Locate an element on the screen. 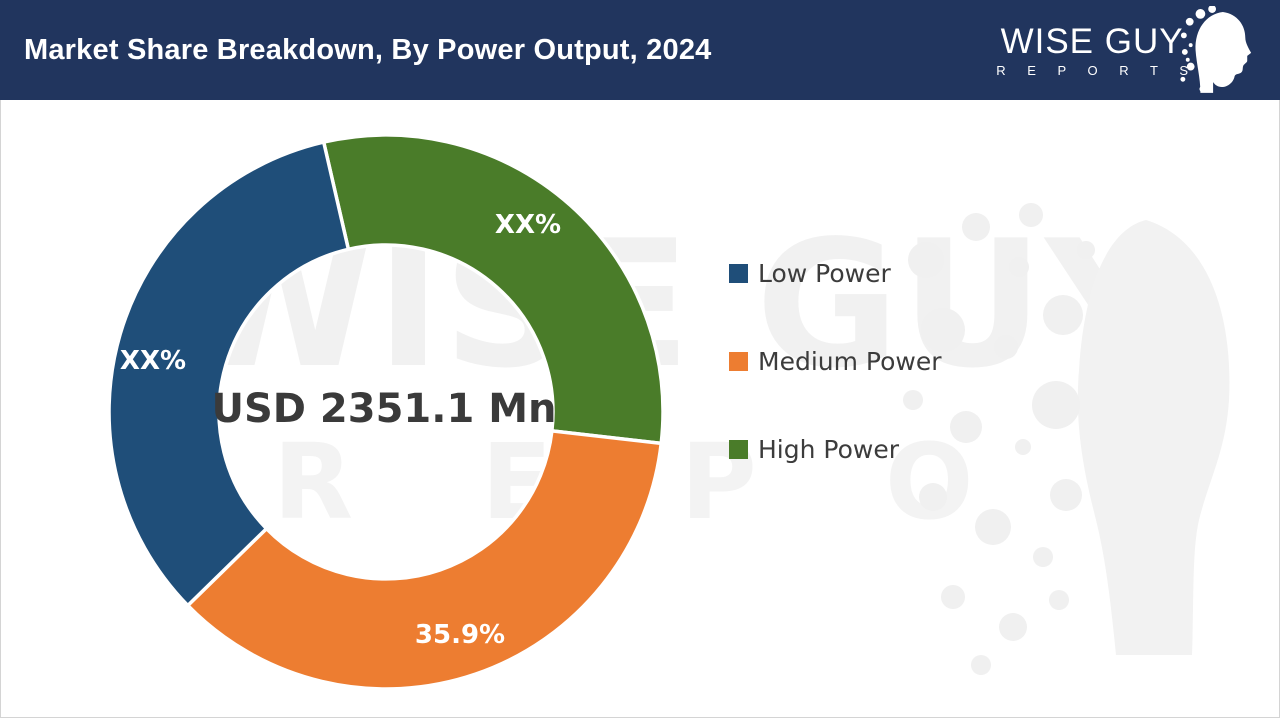  logo-subtitle: R E P O R T S is located at coordinates (1096, 70).